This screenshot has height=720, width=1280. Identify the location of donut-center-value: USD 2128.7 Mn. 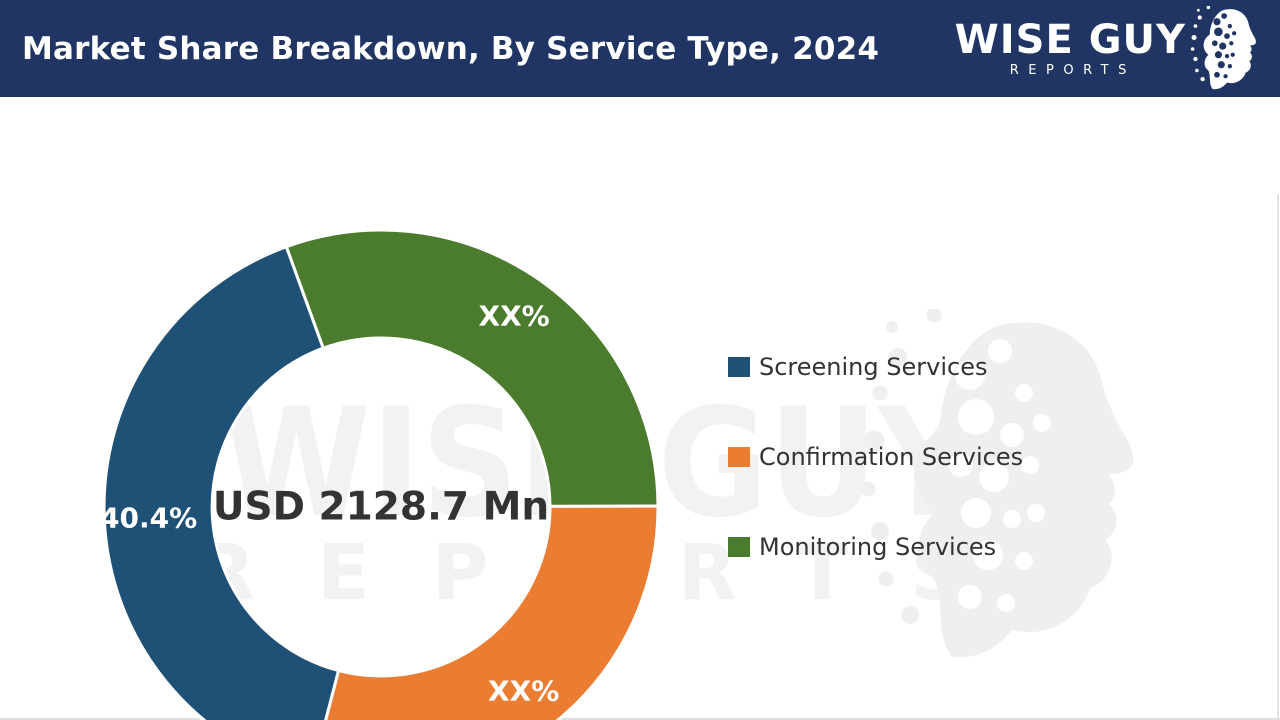
(381, 507).